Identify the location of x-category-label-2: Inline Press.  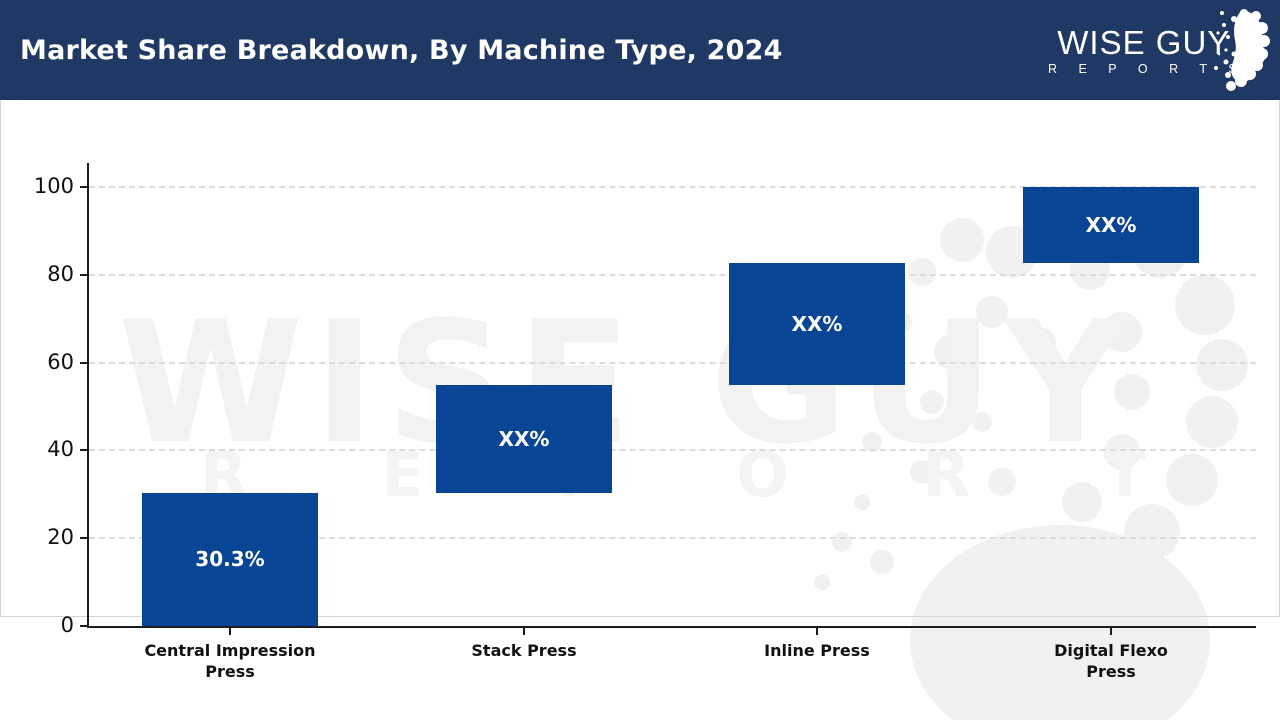
(817, 650).